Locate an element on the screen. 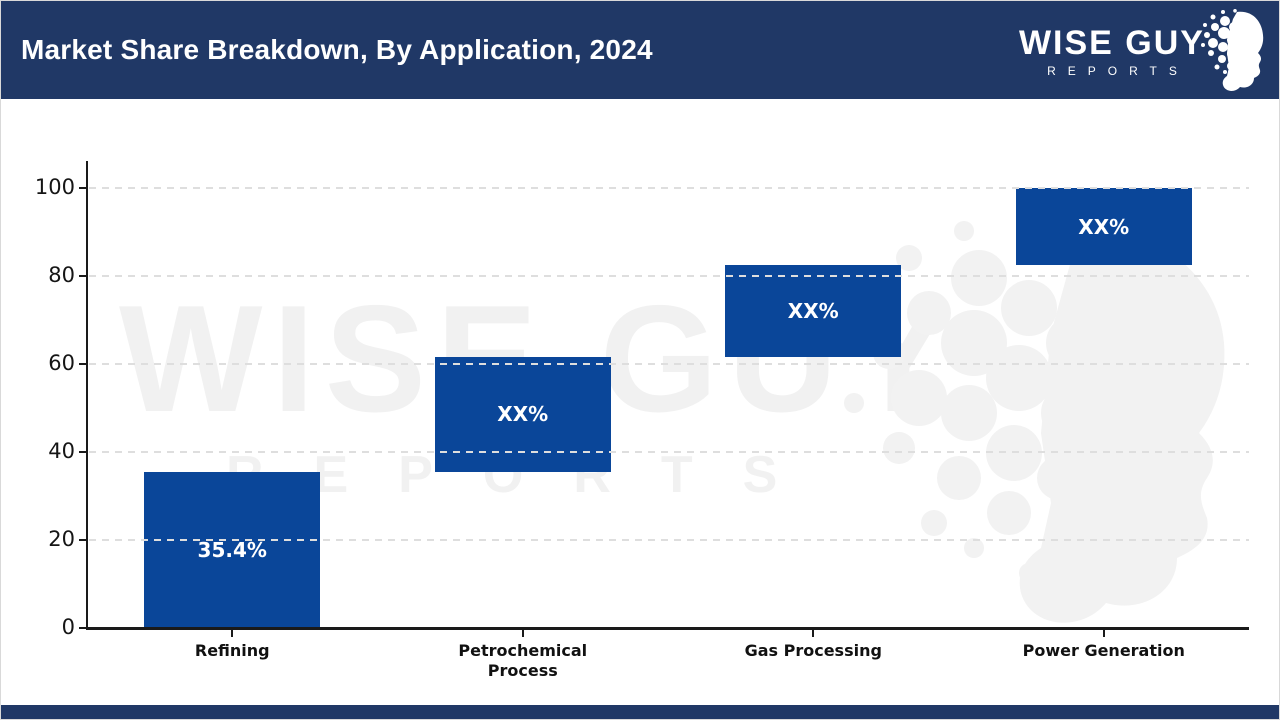  x-category-label: Gas Processing is located at coordinates (813, 650).